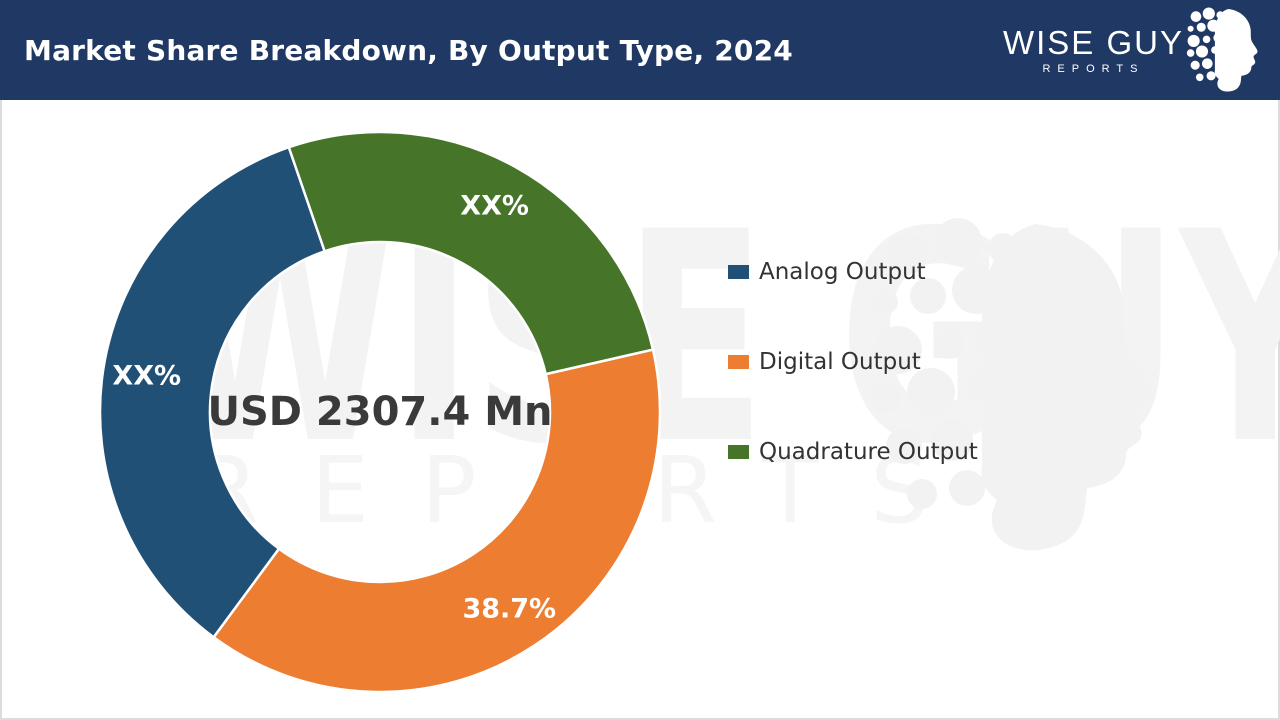  I want to click on legend-swatch-digital-output, so click(738, 362).